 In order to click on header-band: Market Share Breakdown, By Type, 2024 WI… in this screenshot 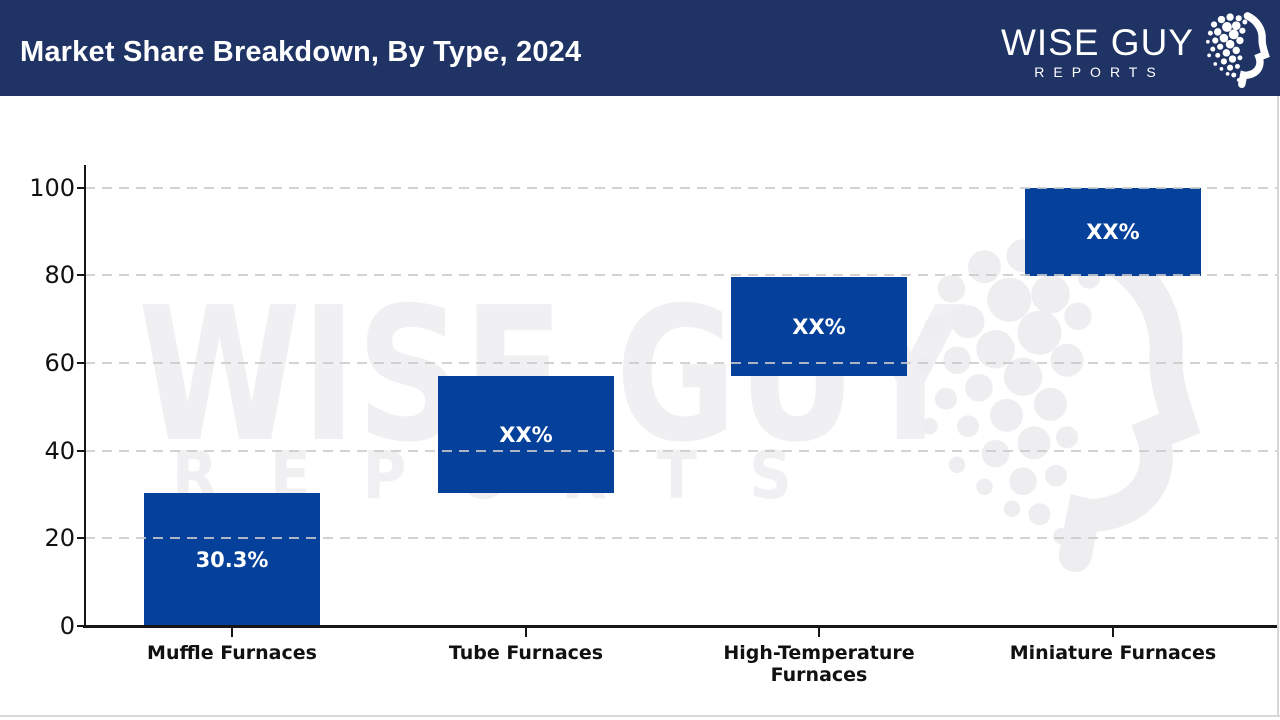, I will do `click(640, 48)`.